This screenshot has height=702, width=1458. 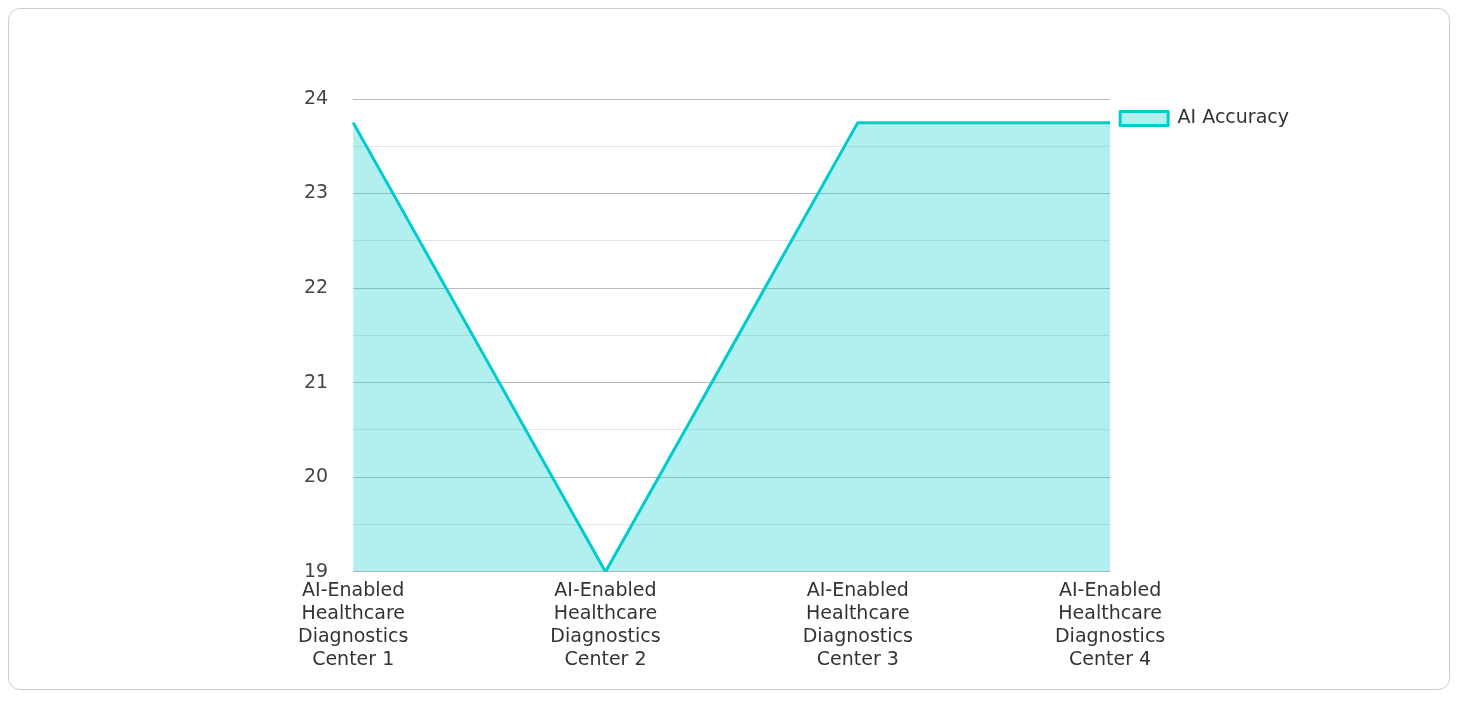 What do you see at coordinates (316, 475) in the screenshot?
I see `y-tick-label: 20` at bounding box center [316, 475].